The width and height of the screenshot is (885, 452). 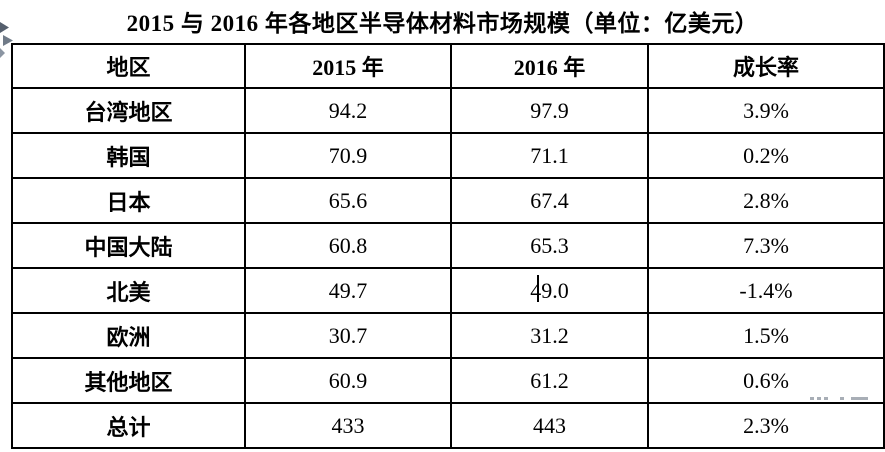 What do you see at coordinates (549, 110) in the screenshot?
I see `cell-2016: 97.9` at bounding box center [549, 110].